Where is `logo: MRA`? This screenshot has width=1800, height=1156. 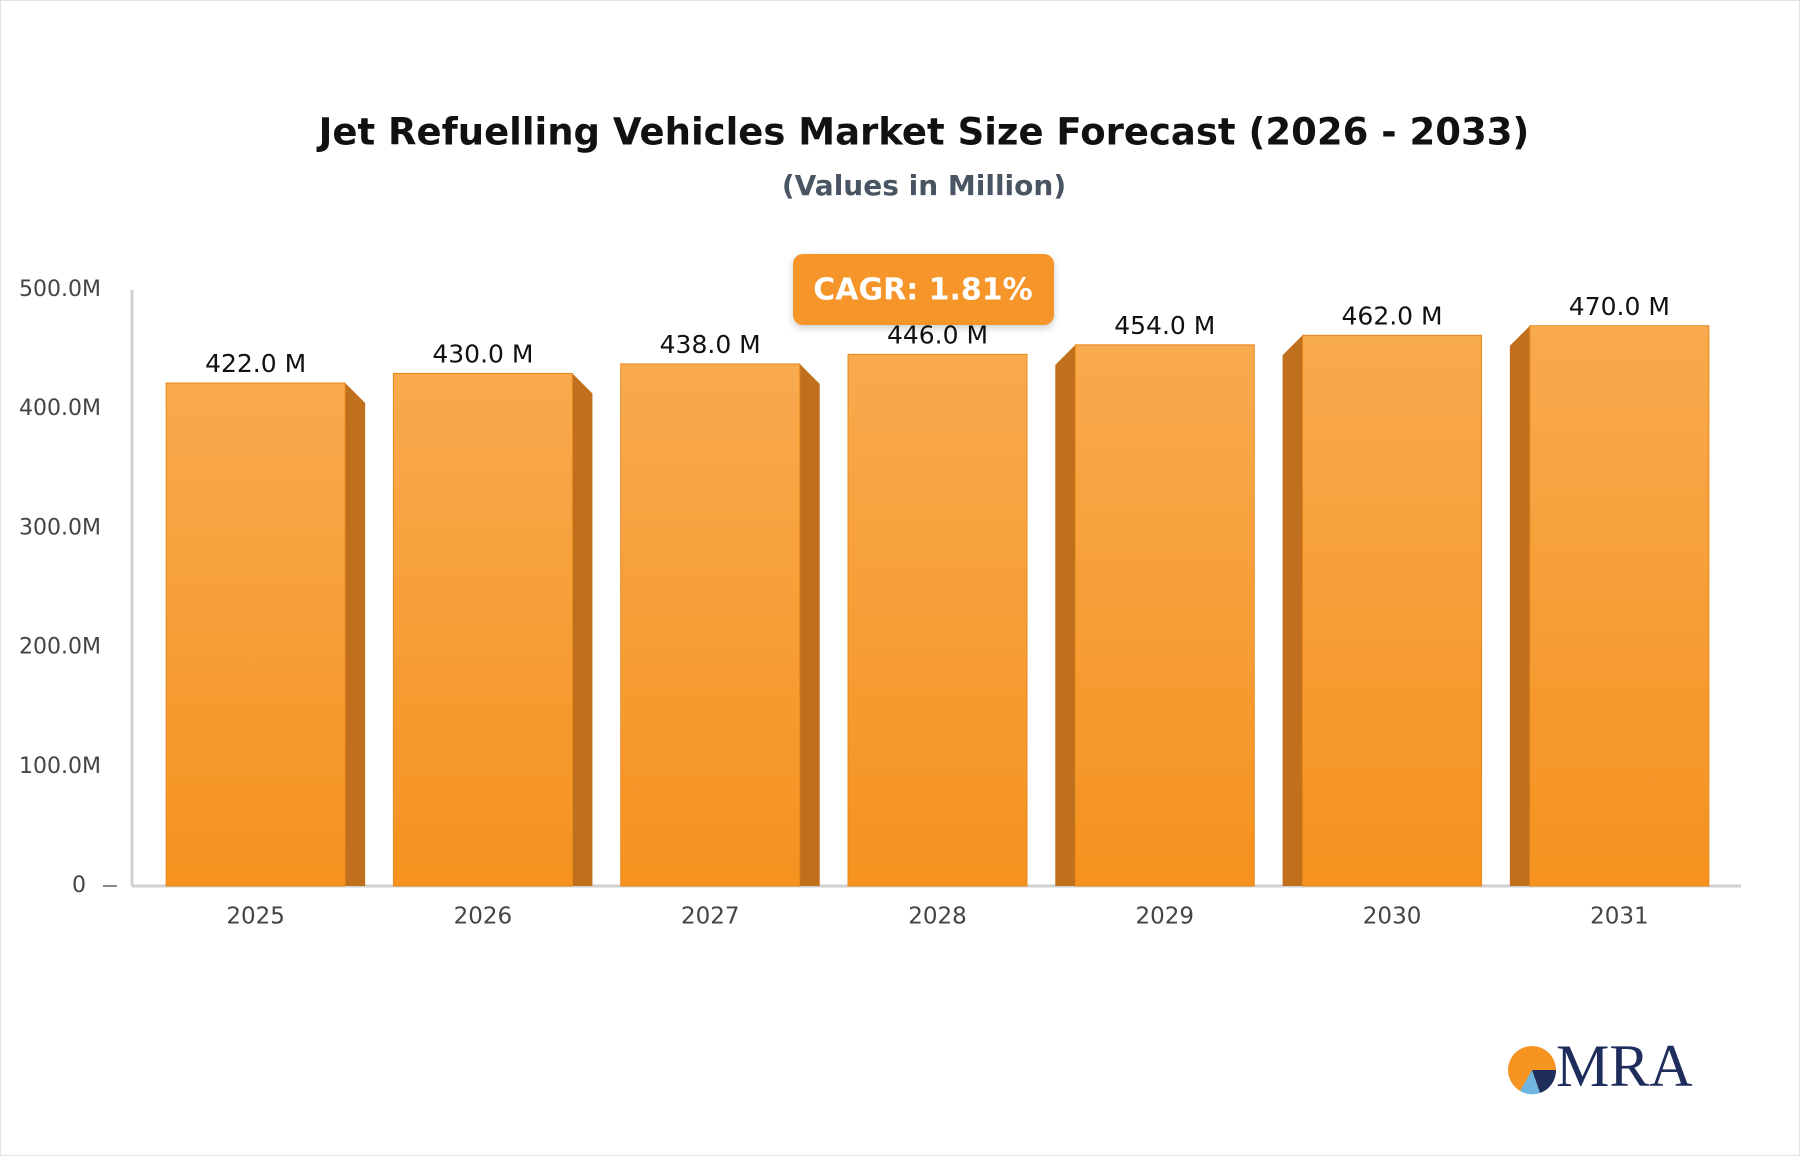
logo: MRA is located at coordinates (1600, 1066).